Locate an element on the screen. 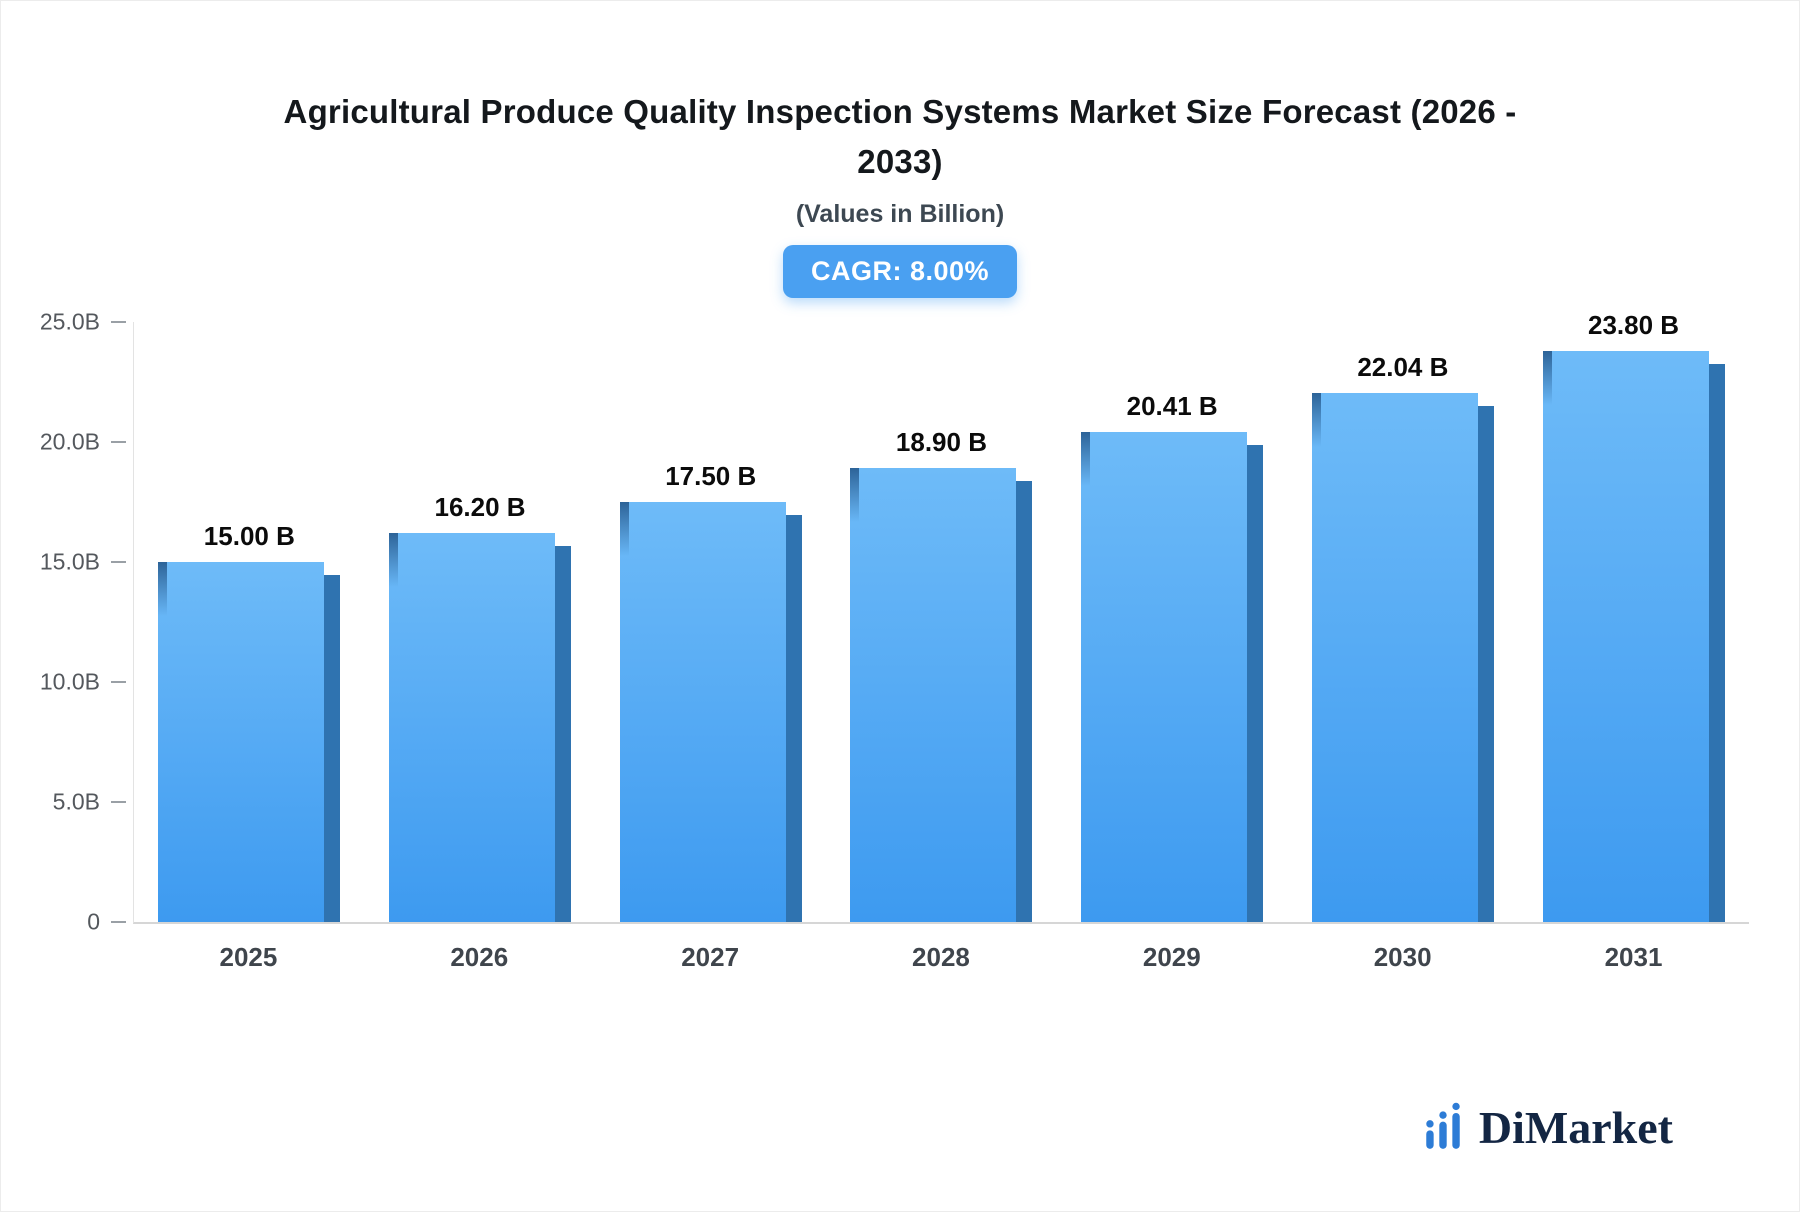 The image size is (1800, 1212). bar-column: 16.20 B is located at coordinates (480, 707).